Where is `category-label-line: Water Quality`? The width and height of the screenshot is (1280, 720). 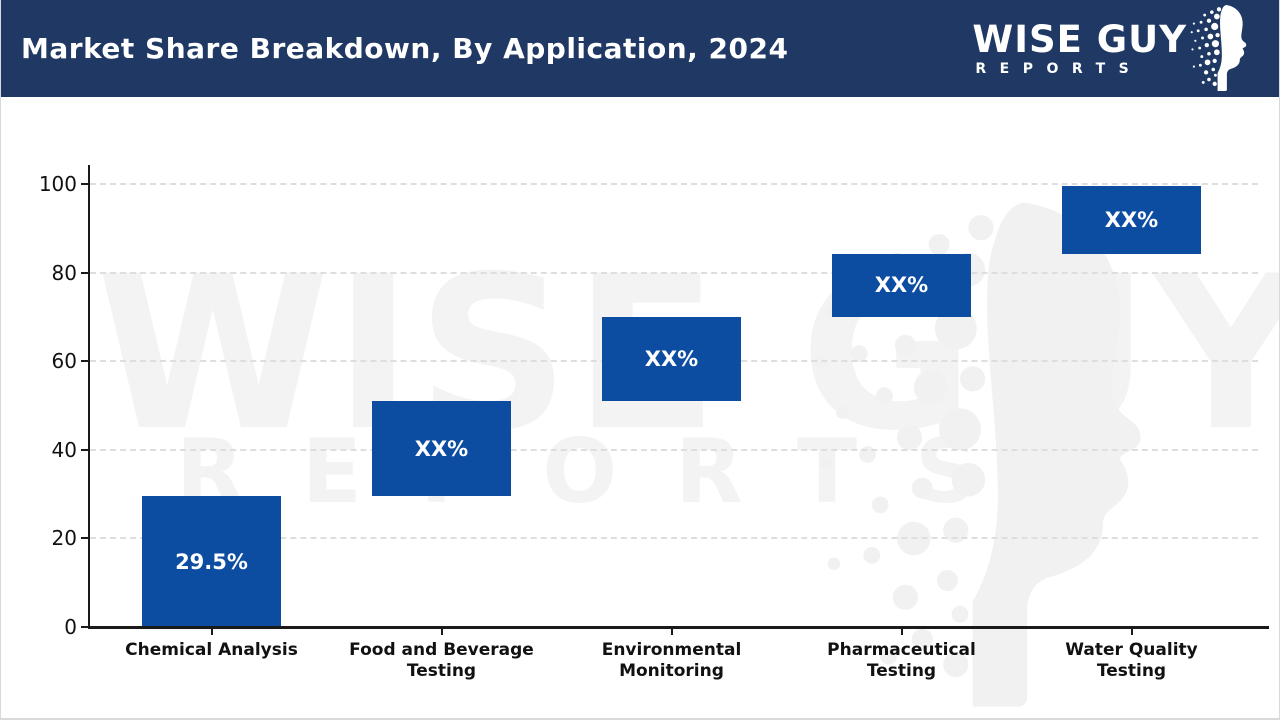 category-label-line: Water Quality is located at coordinates (1131, 650).